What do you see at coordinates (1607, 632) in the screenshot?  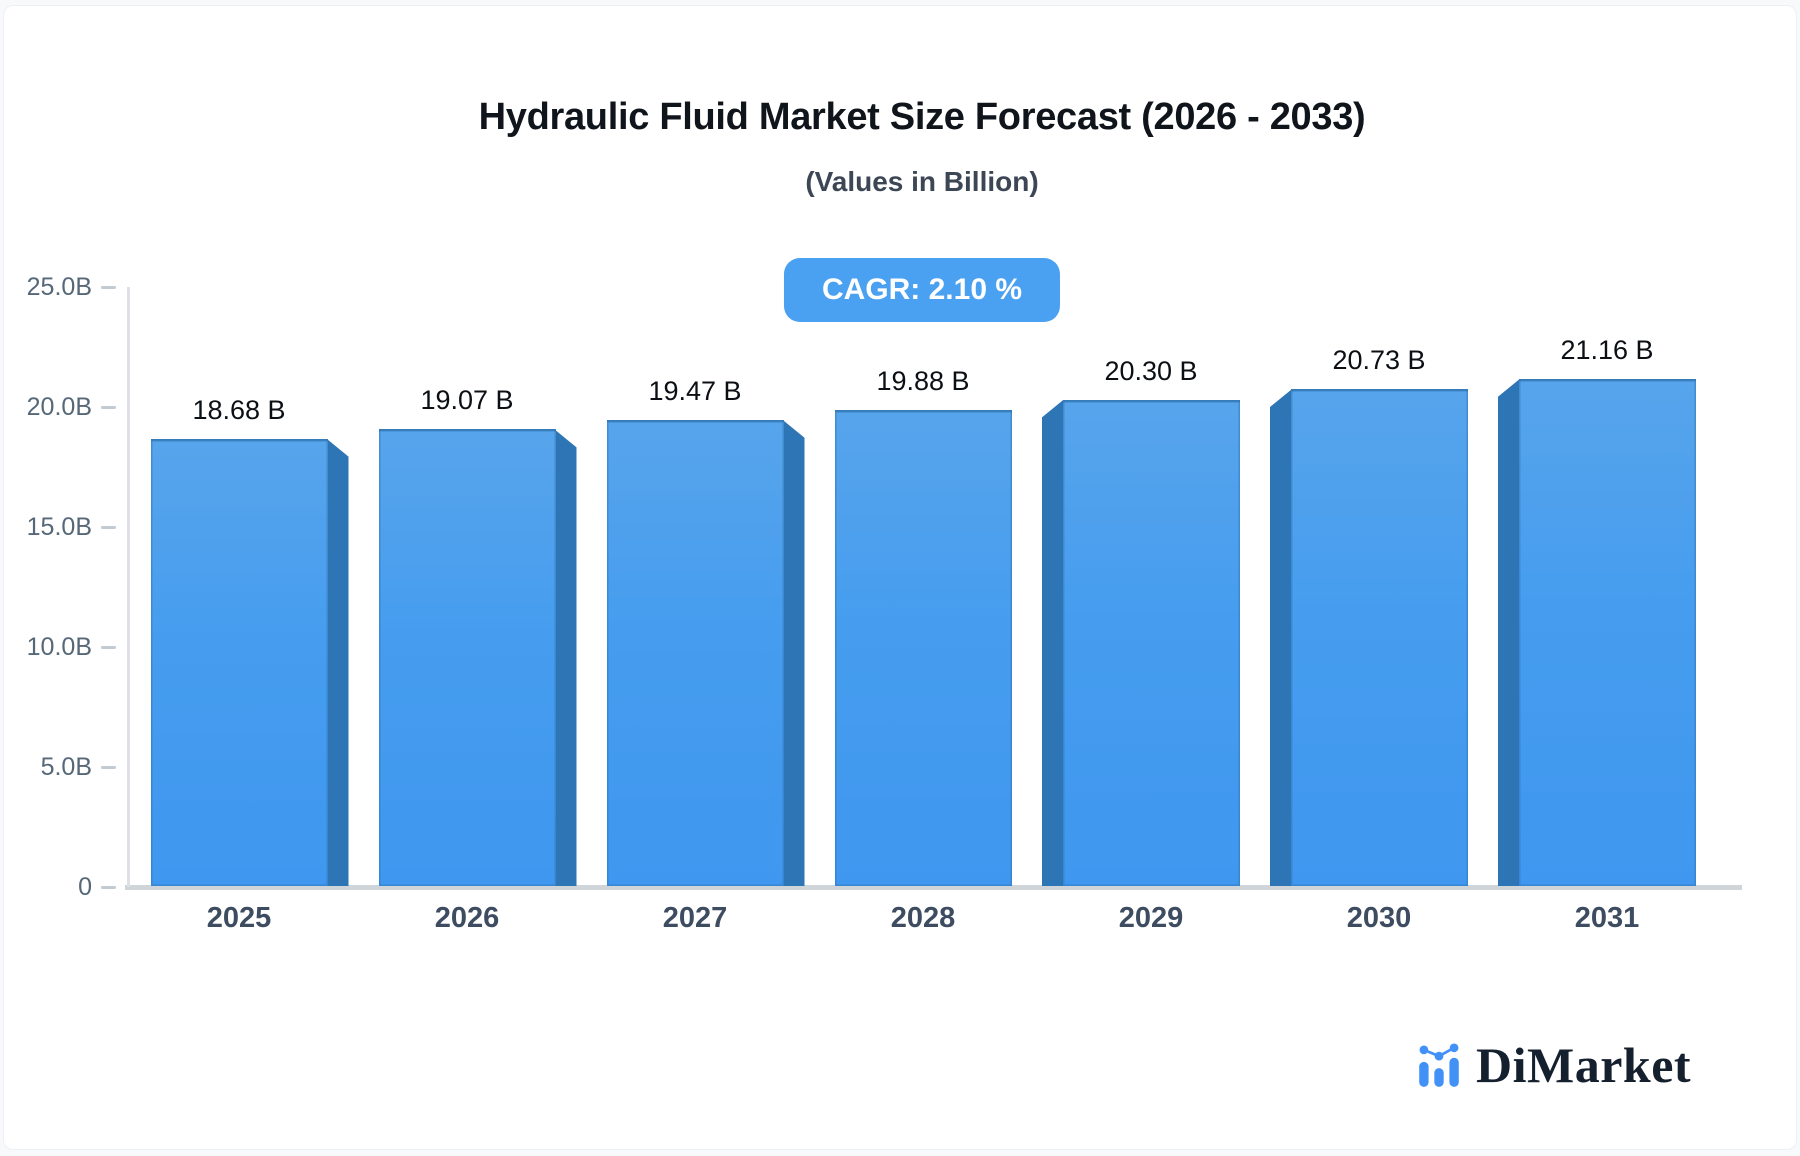 I see `bar-2031` at bounding box center [1607, 632].